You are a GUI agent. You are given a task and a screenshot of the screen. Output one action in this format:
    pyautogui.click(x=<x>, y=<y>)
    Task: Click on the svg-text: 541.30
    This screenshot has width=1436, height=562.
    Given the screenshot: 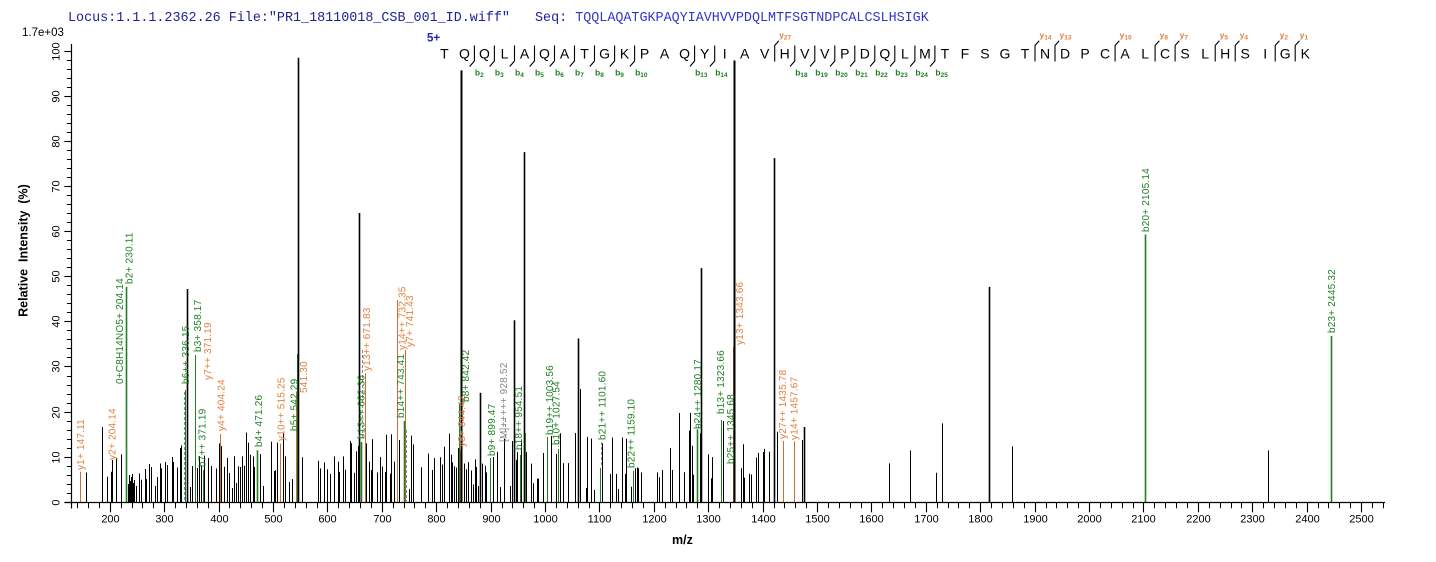 What is the action you would take?
    pyautogui.click(x=304, y=377)
    